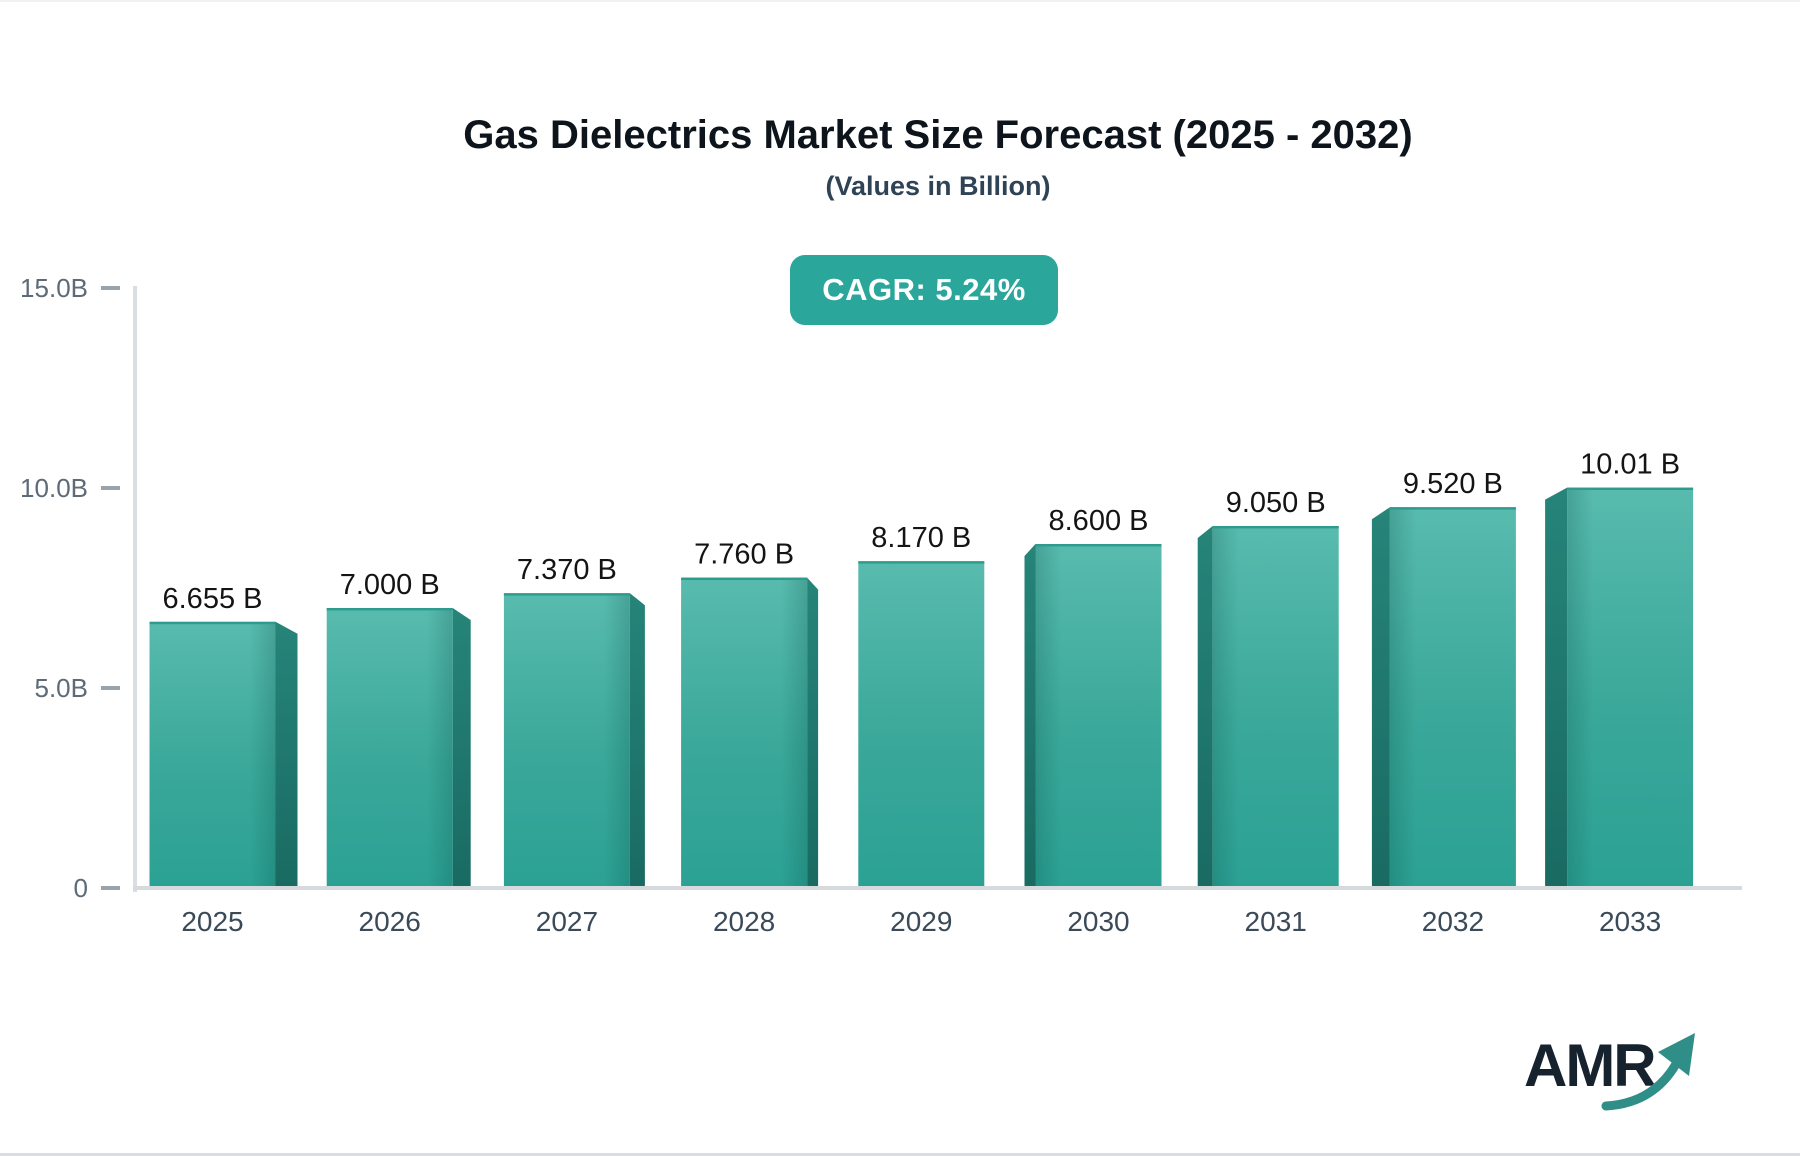 The width and height of the screenshot is (1800, 1156). Describe the element at coordinates (1276, 503) in the screenshot. I see `bar-value-label: 9.050 B` at that location.